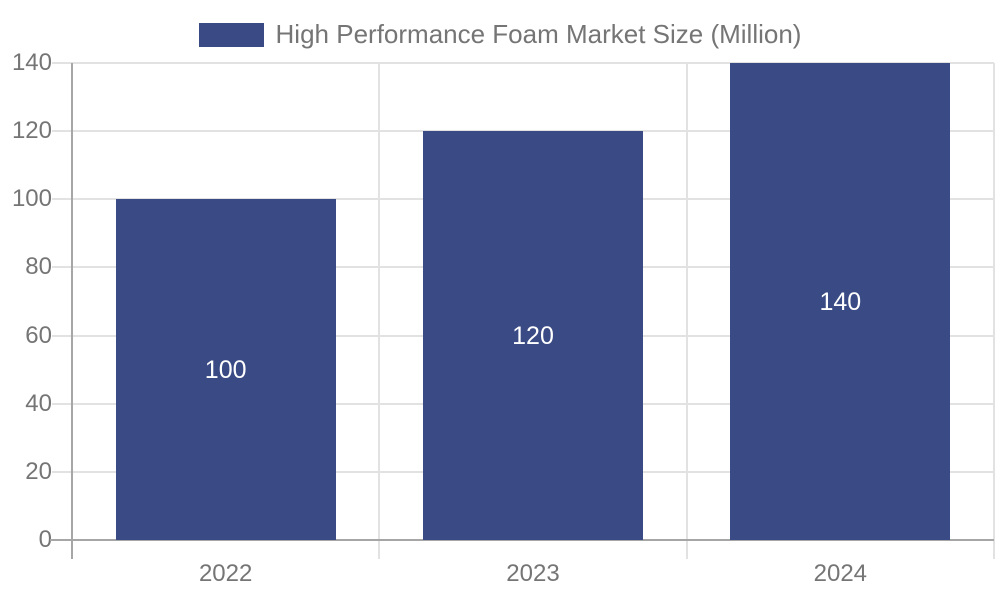  I want to click on y-tick-label: 140, so click(31, 62).